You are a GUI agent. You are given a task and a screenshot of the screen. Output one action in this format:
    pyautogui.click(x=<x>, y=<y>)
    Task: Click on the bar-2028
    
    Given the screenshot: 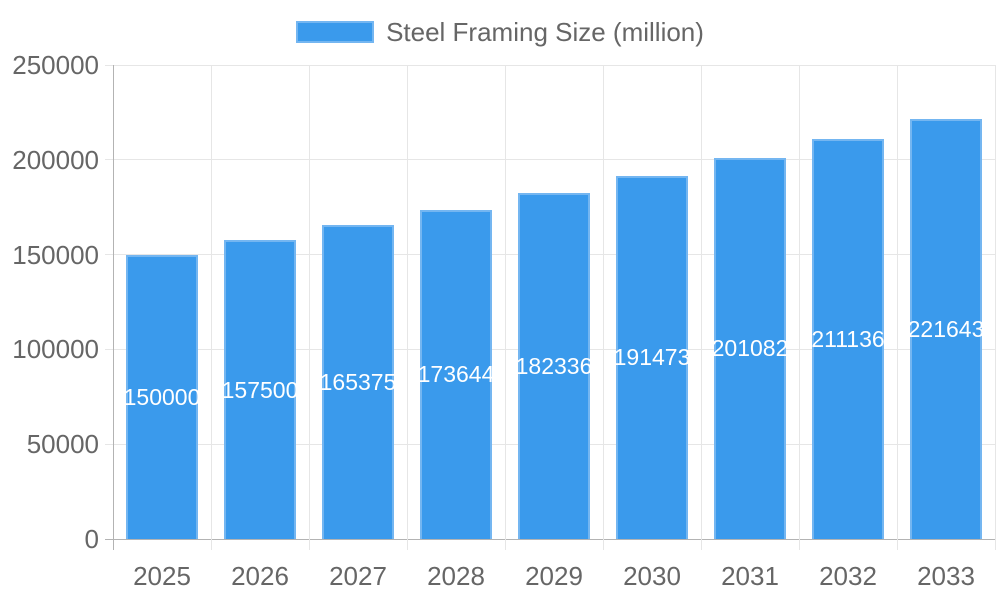 What is the action you would take?
    pyautogui.click(x=456, y=374)
    